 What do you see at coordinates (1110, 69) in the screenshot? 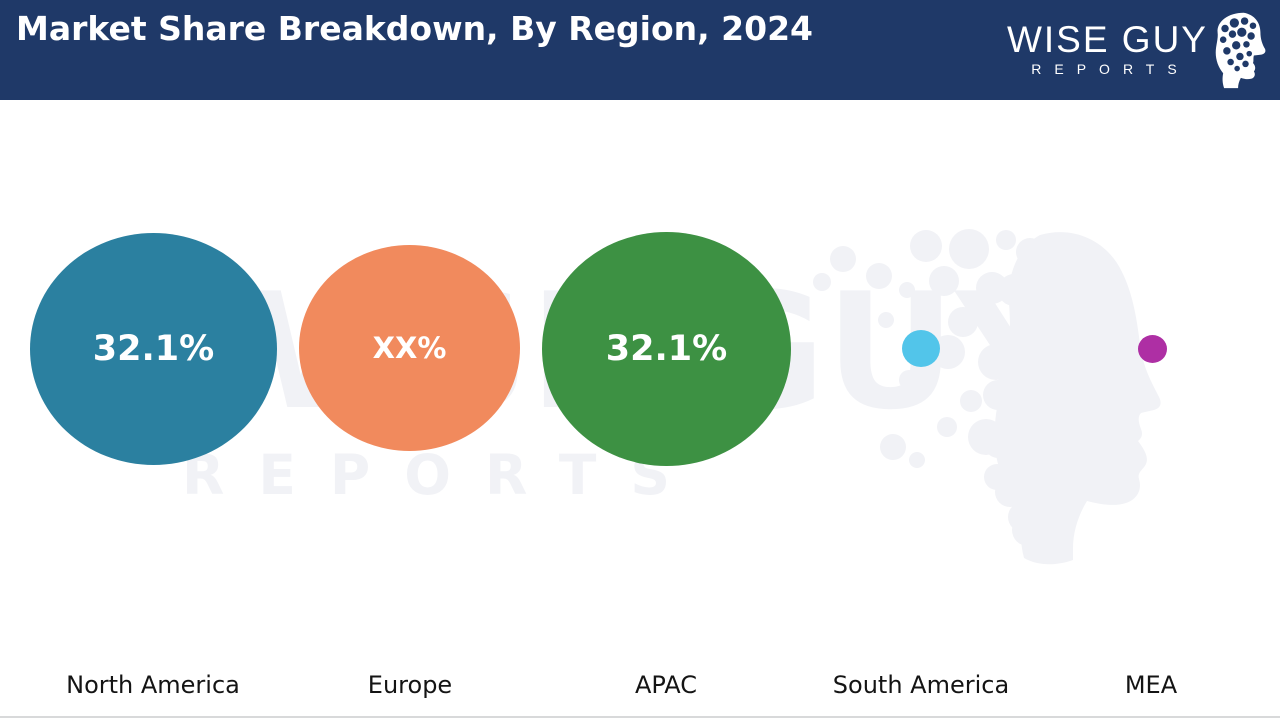
I see `brand-tagline: REPORTS` at bounding box center [1110, 69].